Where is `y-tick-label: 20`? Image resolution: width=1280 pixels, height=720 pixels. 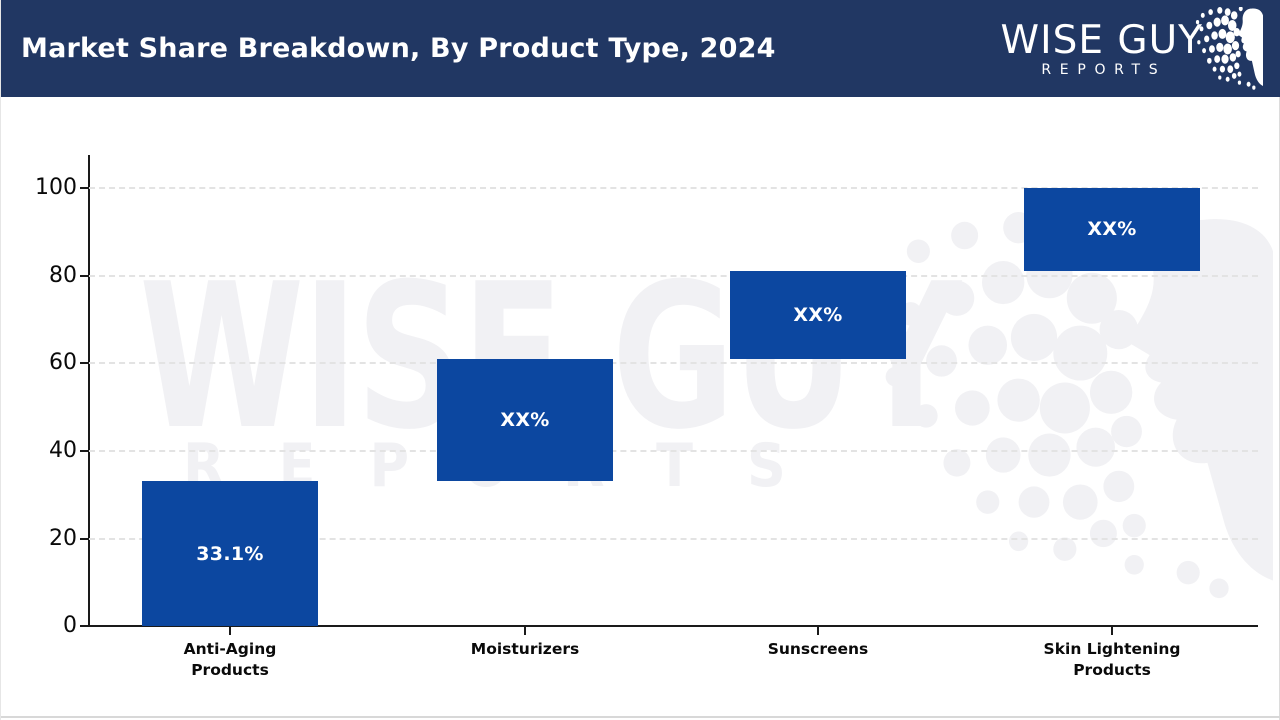
y-tick-label: 20 is located at coordinates (63, 538).